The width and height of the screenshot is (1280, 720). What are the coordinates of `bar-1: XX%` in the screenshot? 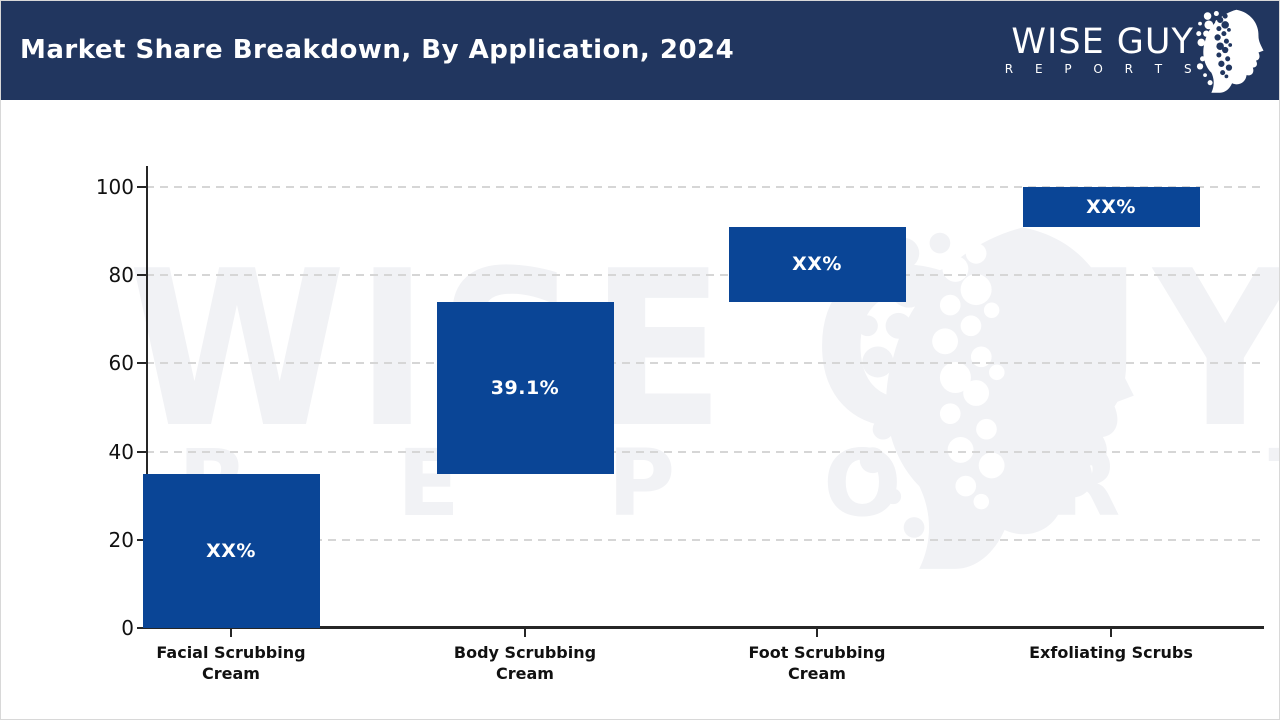 It's located at (231, 551).